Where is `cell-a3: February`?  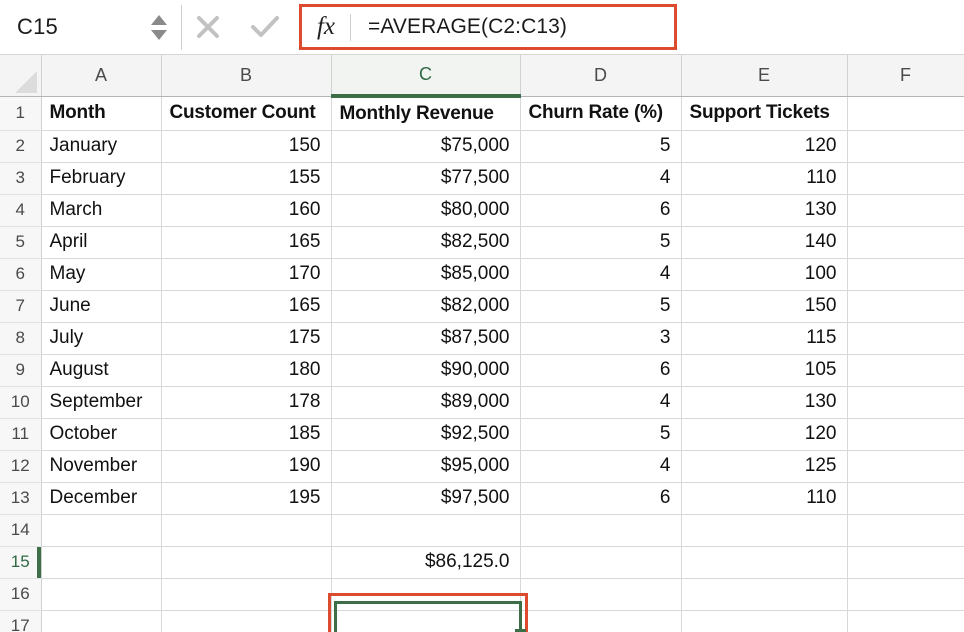 cell-a3: February is located at coordinates (101, 178).